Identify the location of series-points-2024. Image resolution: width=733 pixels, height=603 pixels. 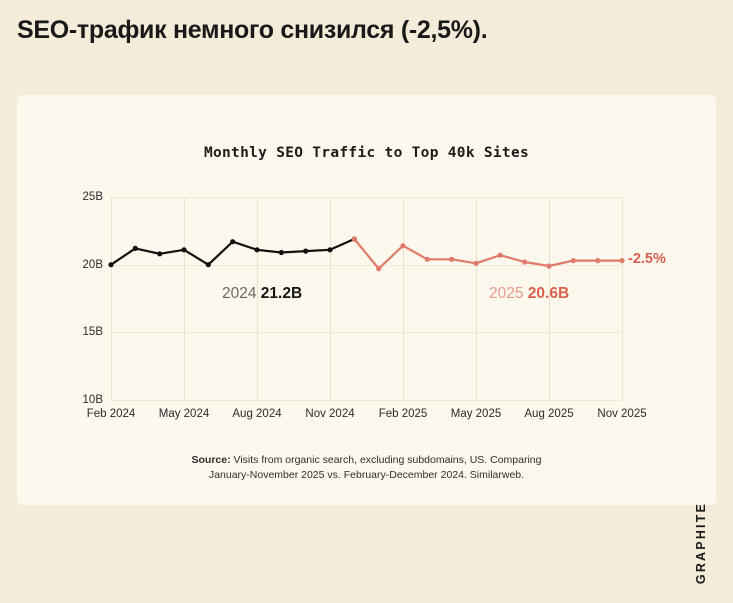
(232, 252).